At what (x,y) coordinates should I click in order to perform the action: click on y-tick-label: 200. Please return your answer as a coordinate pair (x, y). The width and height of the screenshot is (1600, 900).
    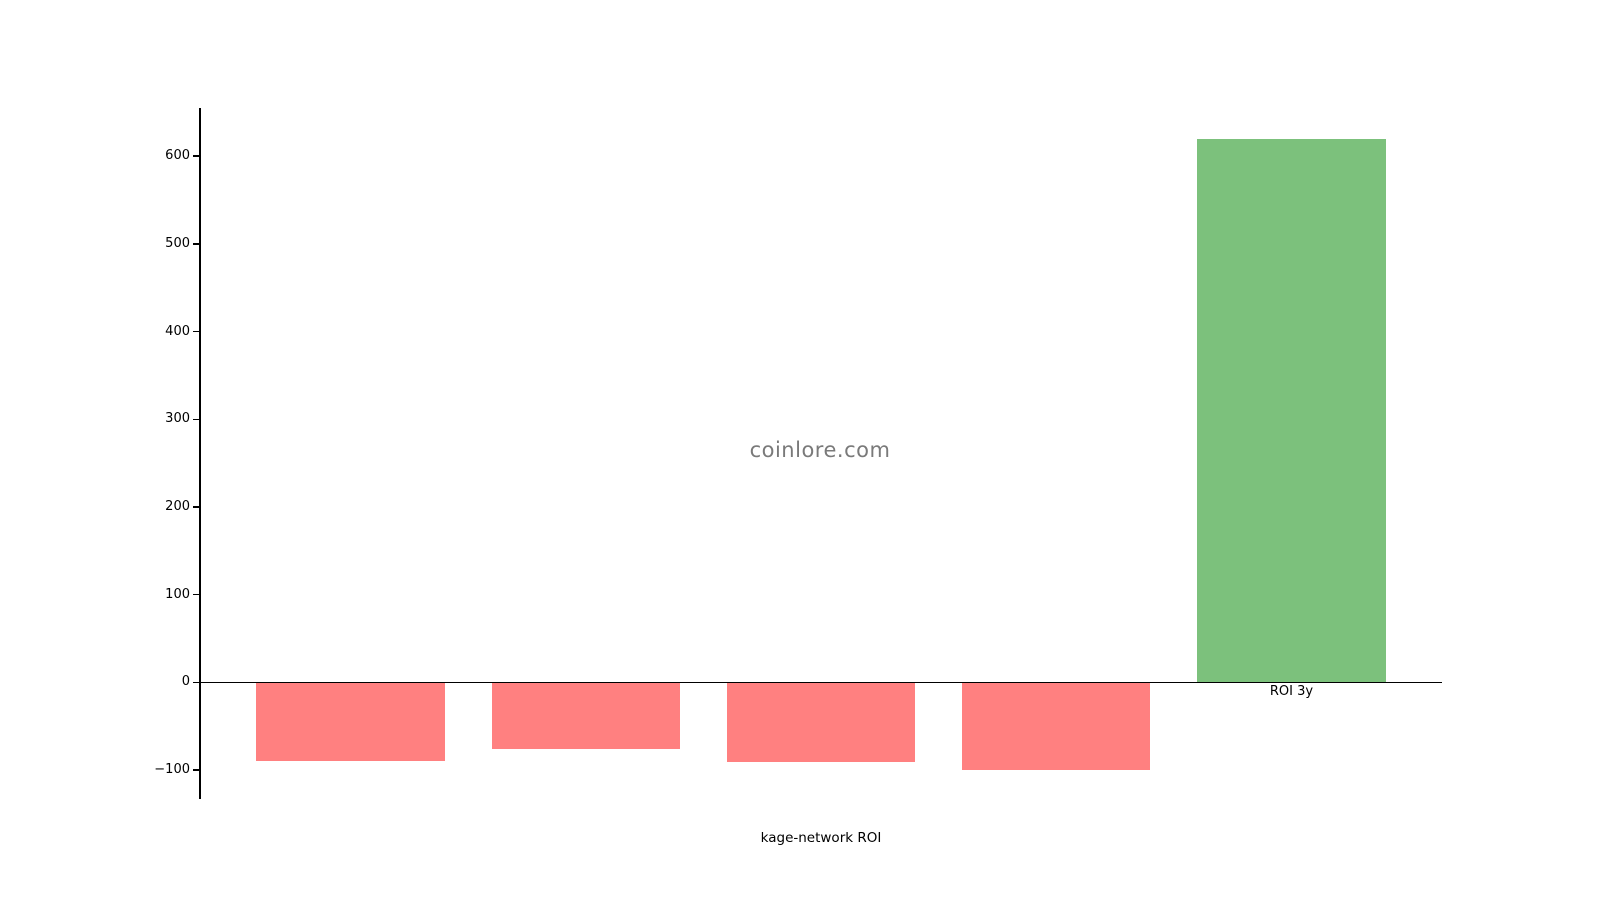
    Looking at the image, I should click on (177, 506).